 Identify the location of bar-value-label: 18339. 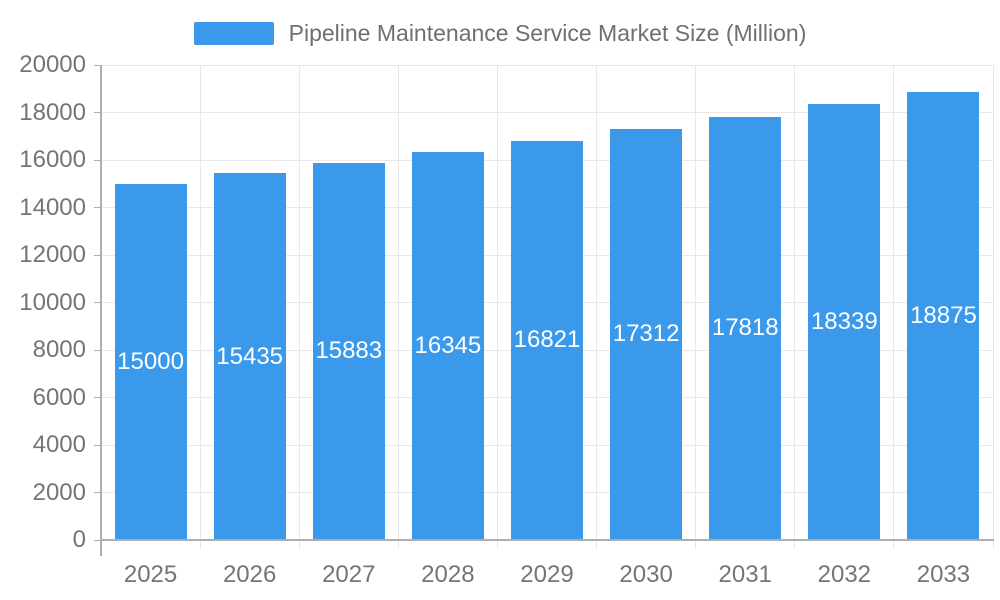
(844, 322).